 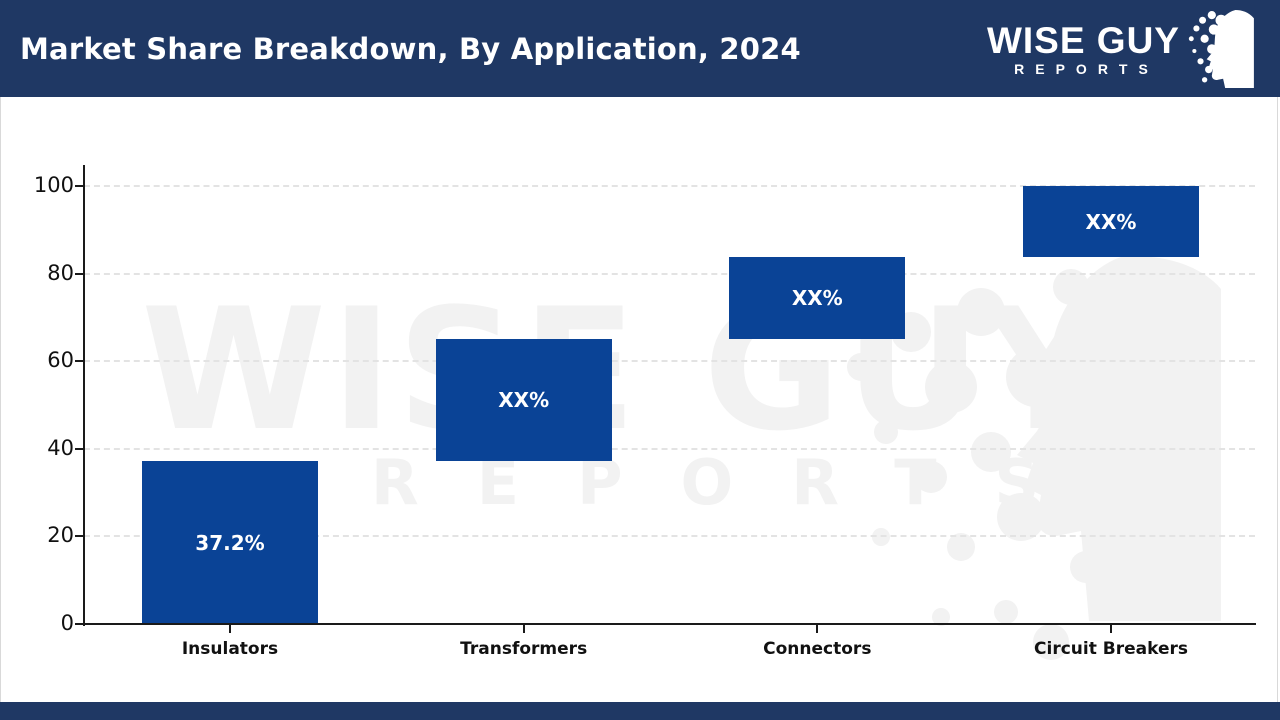 I want to click on x-axis-line, so click(x=669, y=624).